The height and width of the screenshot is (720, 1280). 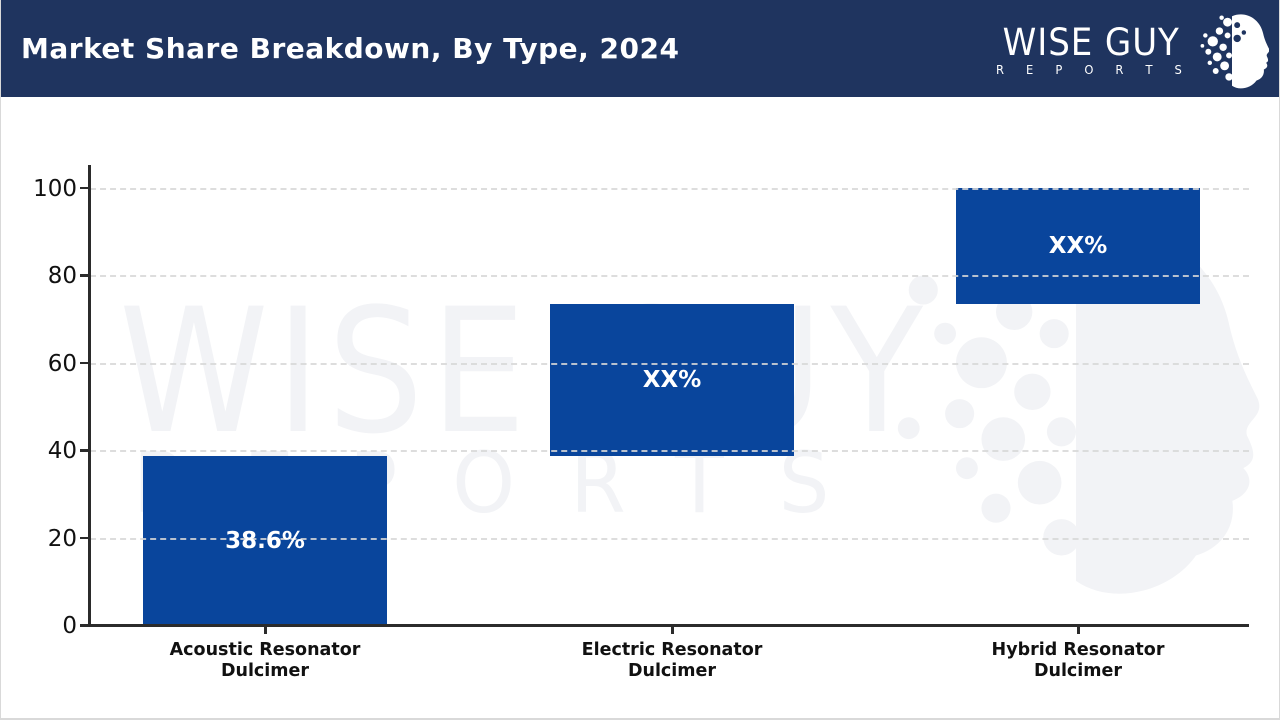 I want to click on y-tick-label: 20, so click(x=62, y=538).